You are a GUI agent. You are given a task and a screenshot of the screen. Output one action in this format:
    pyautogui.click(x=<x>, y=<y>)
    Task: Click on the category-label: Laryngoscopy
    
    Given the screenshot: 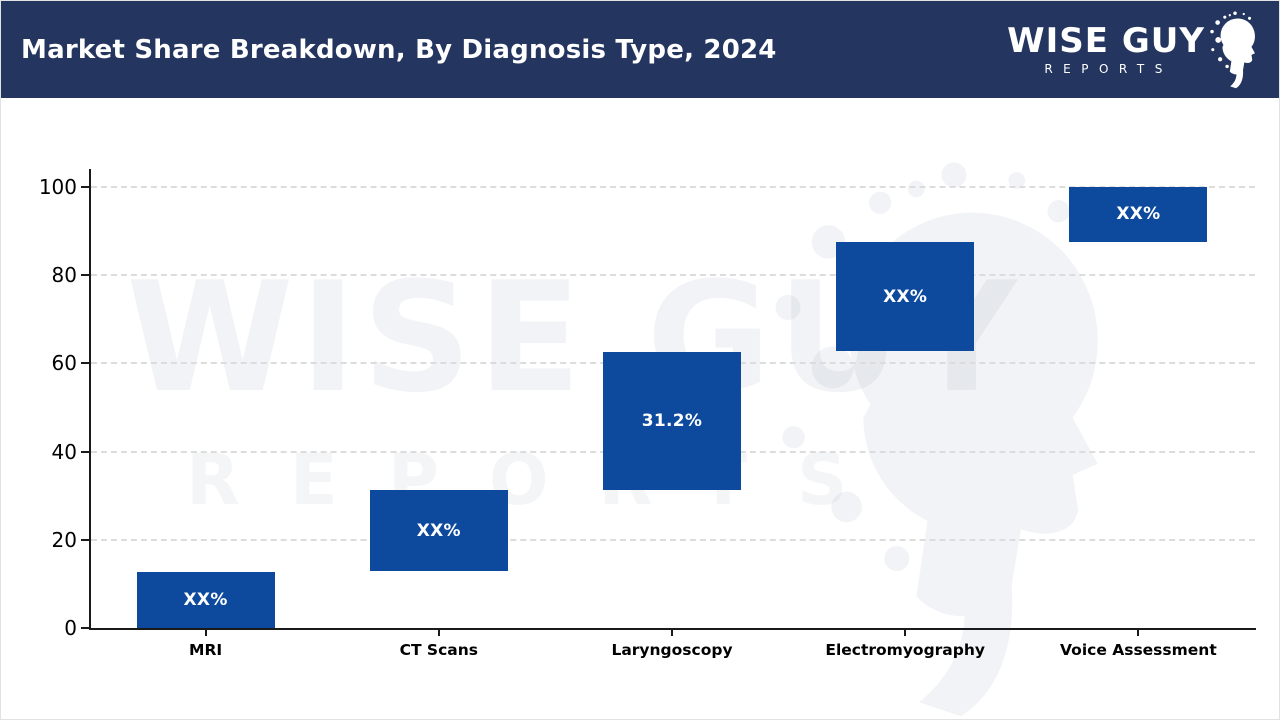 What is the action you would take?
    pyautogui.click(x=672, y=650)
    